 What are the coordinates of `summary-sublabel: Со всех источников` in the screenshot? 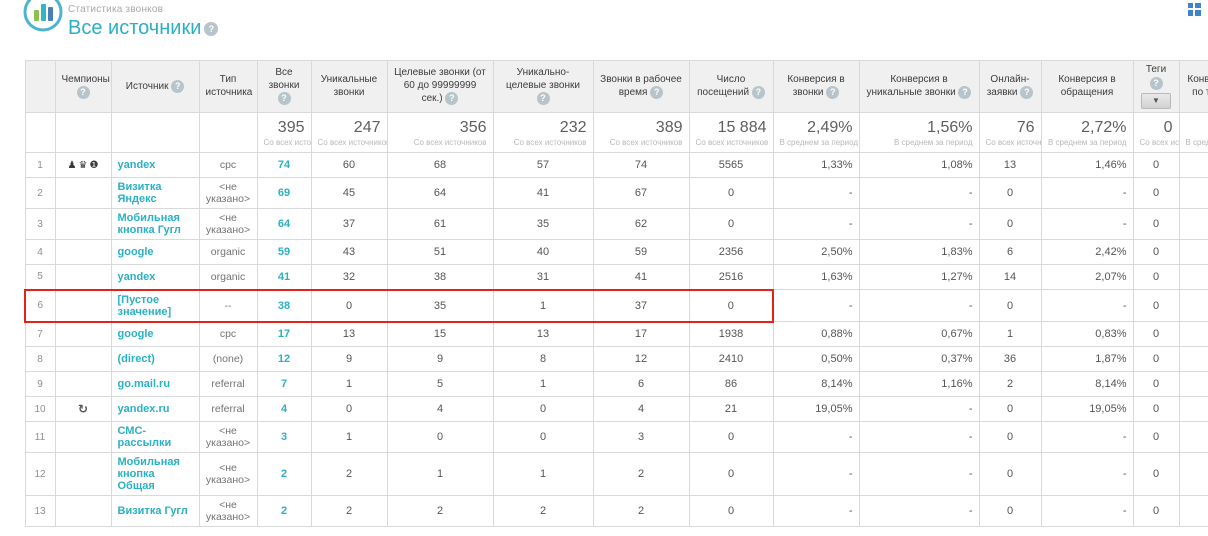 It's located at (550, 142).